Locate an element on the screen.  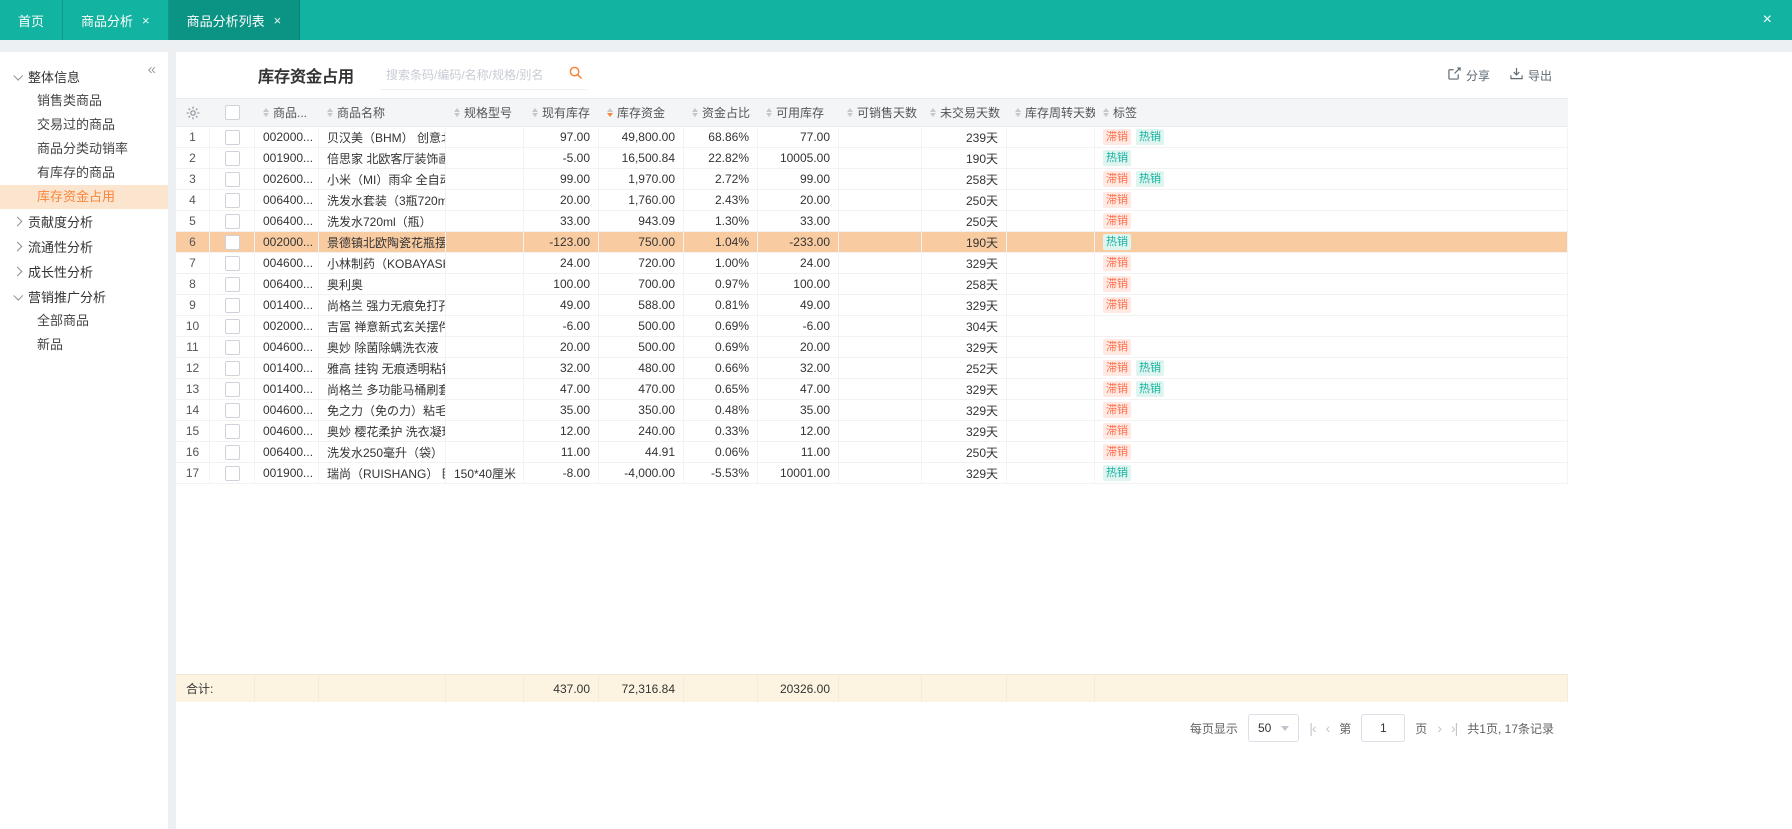
share-button: 分享 is located at coordinates (1469, 75).